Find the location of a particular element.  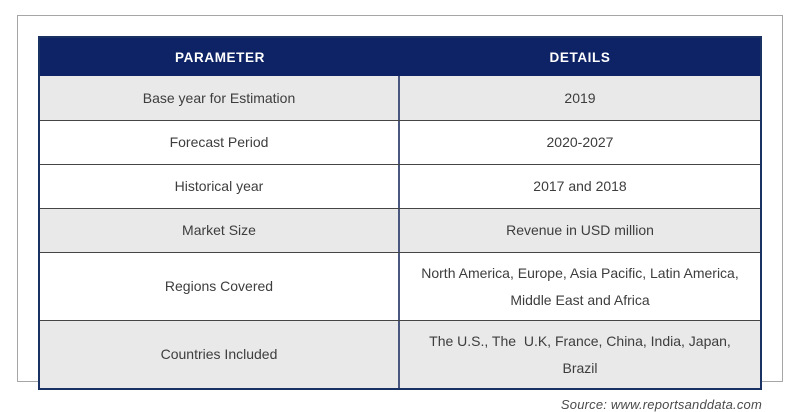

details-cell: 2019 is located at coordinates (580, 97).